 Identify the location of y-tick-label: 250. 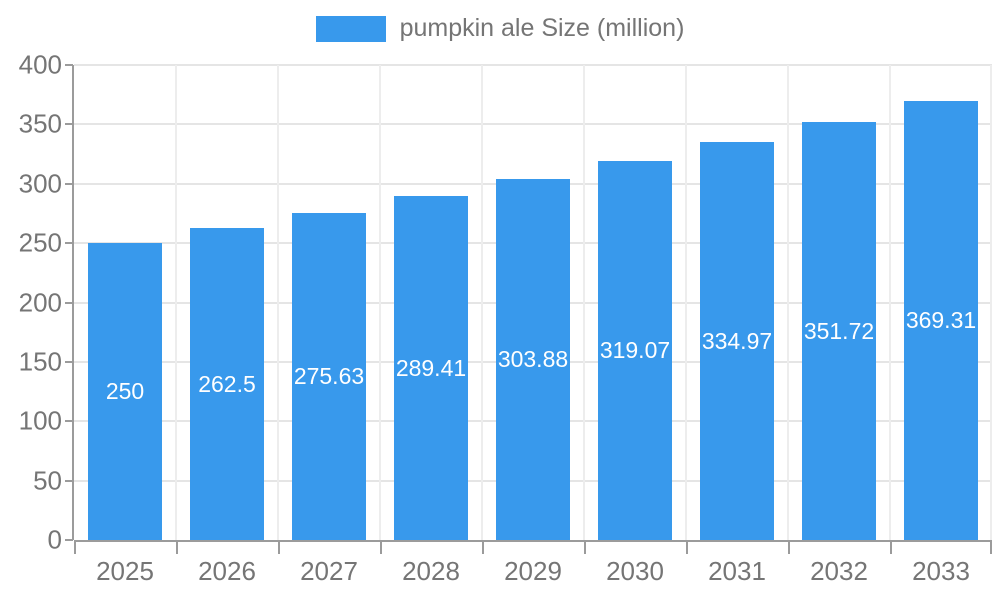
(40, 242).